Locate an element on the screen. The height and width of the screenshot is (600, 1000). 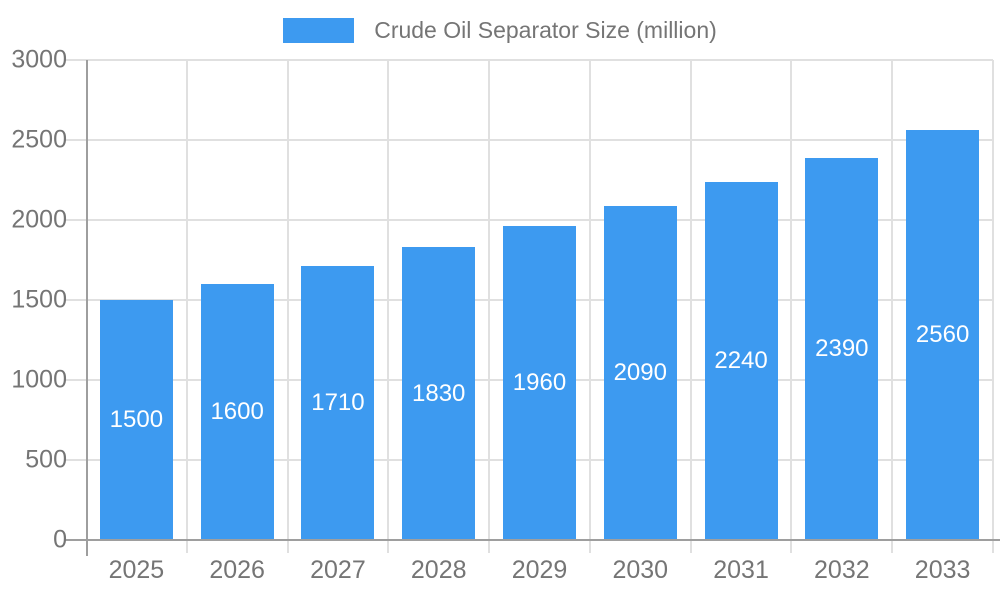
bar-2033: 2560 is located at coordinates (943, 335).